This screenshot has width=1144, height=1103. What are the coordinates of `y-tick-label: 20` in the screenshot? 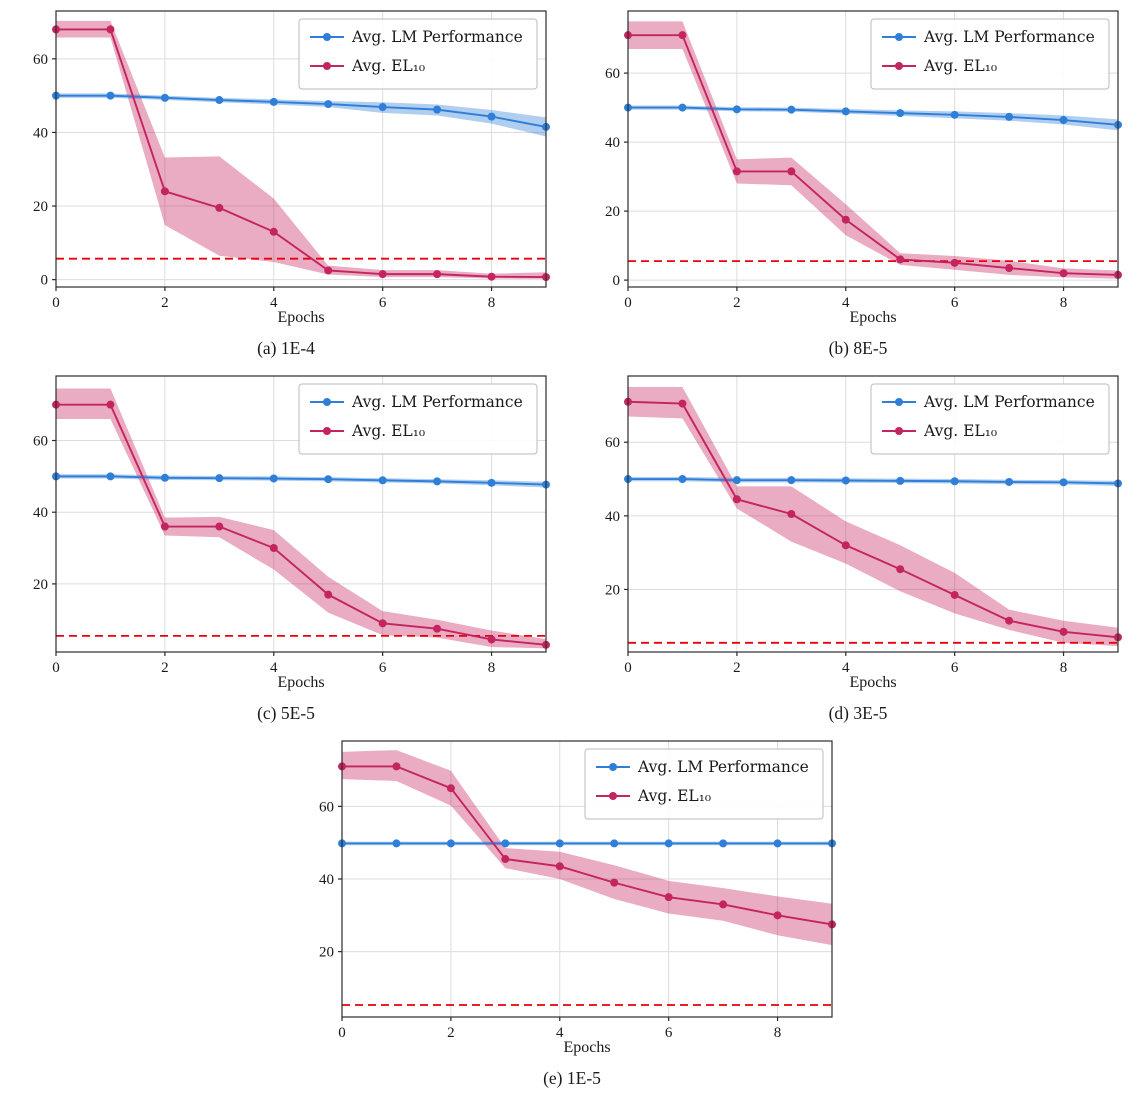 It's located at (40, 207).